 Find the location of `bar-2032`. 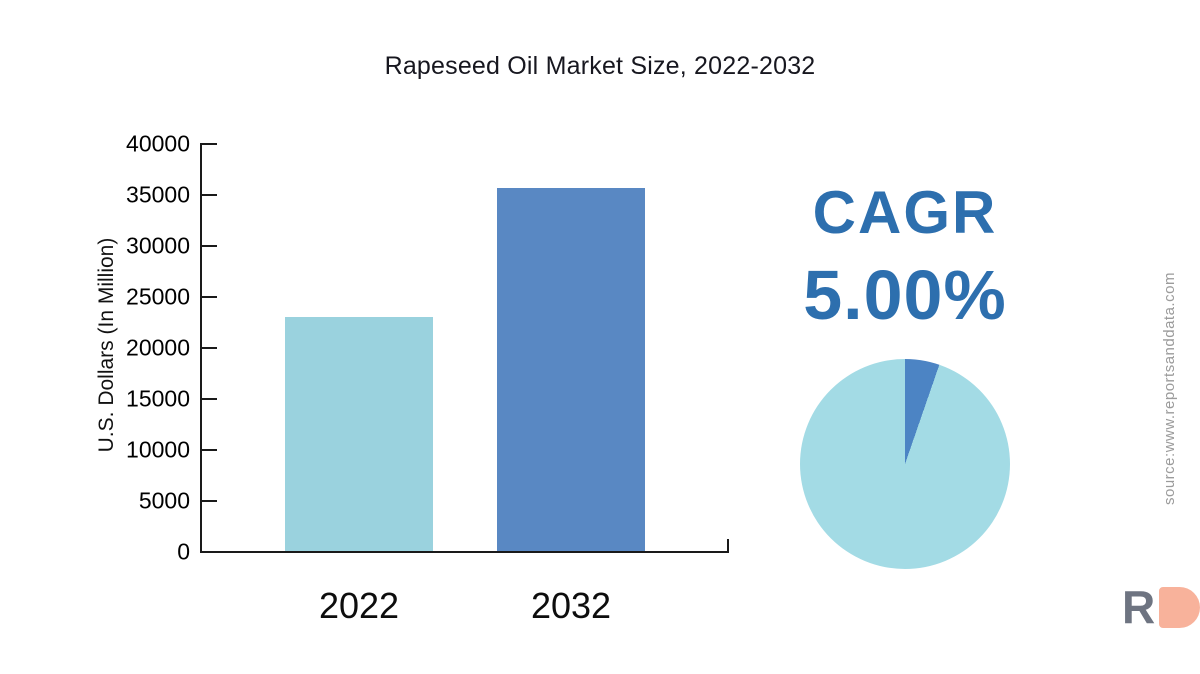

bar-2032 is located at coordinates (571, 370).